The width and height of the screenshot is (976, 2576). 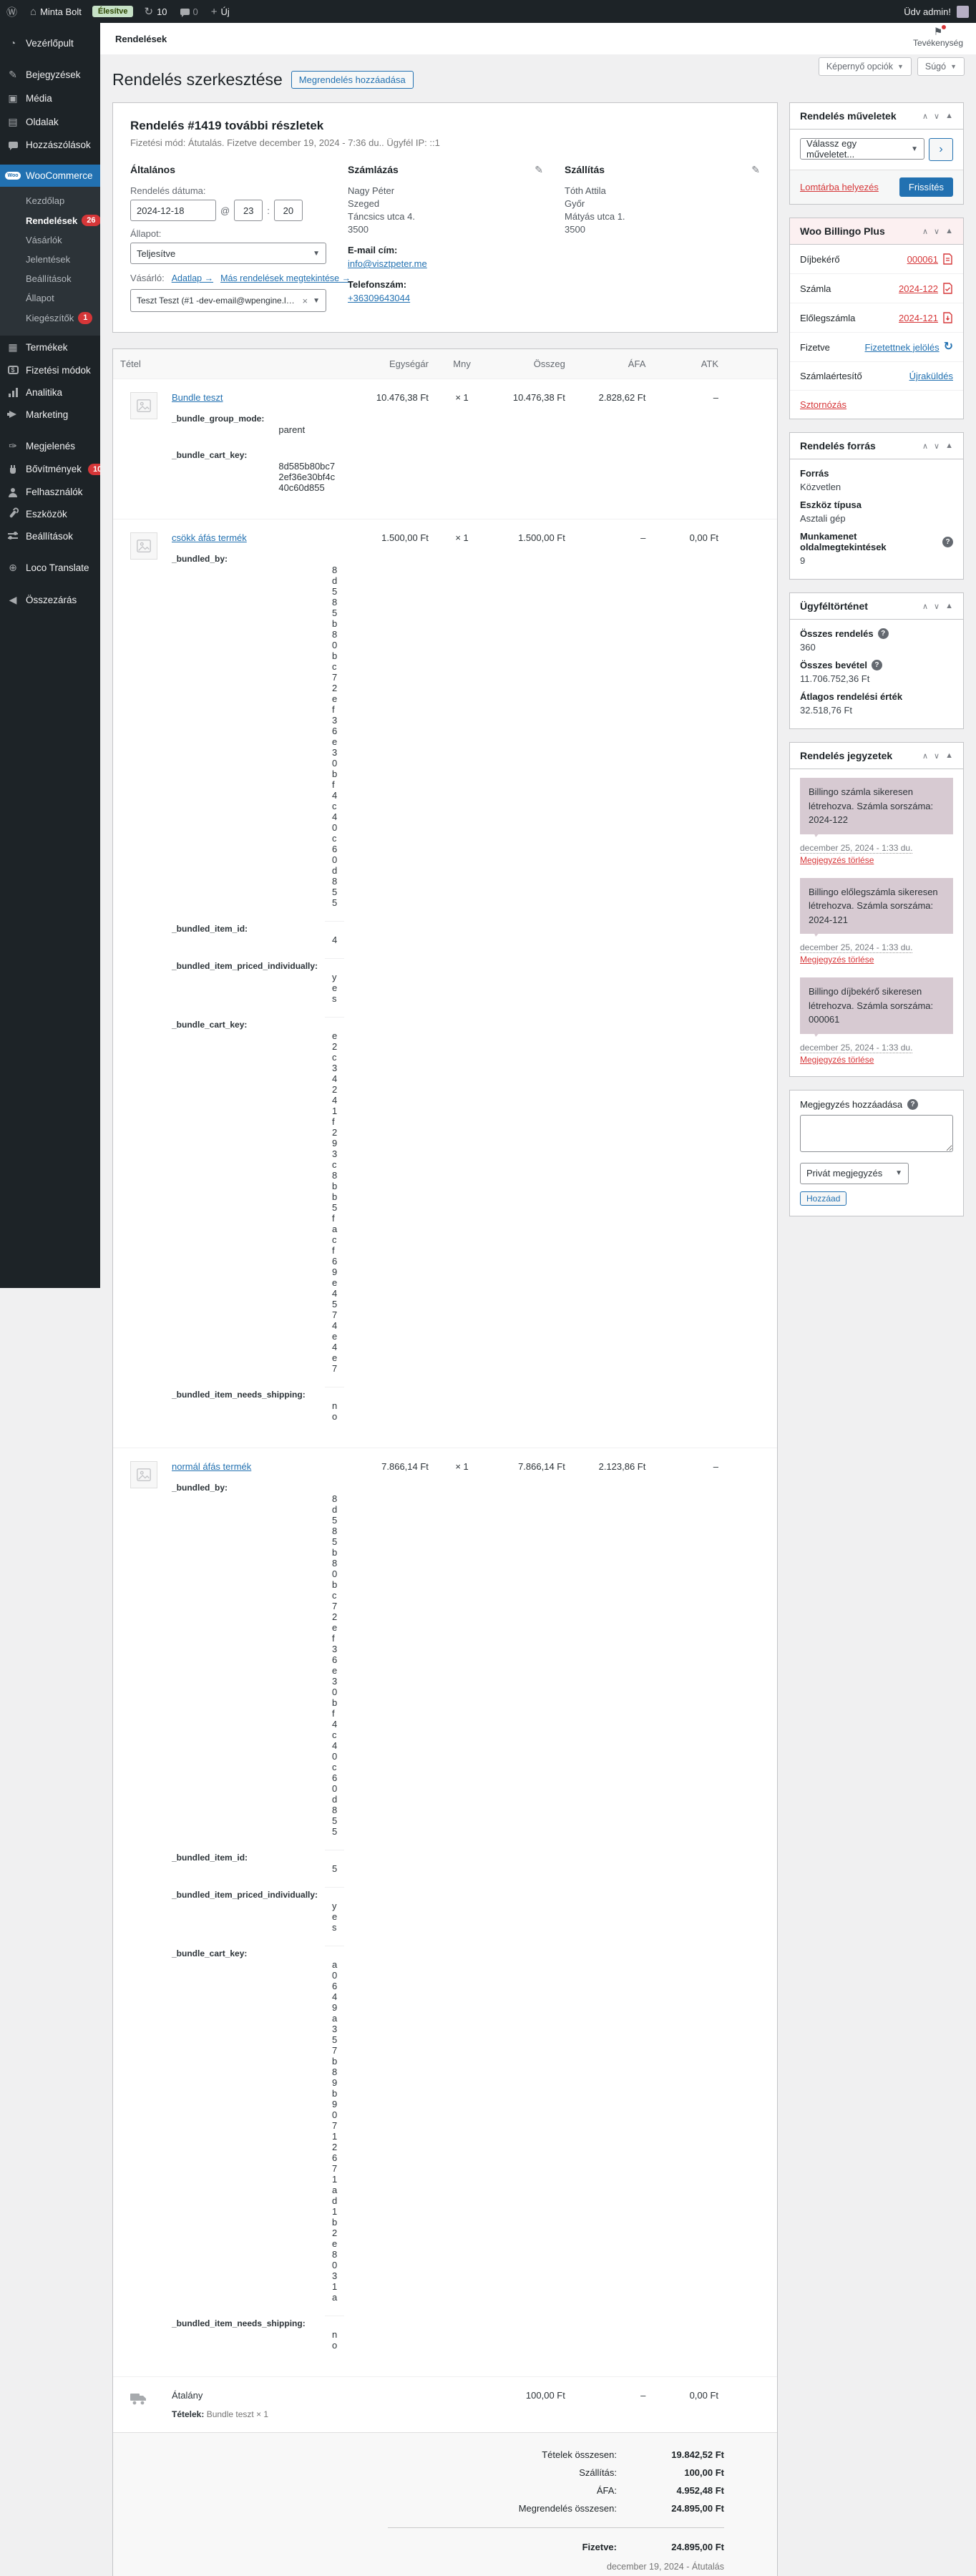 What do you see at coordinates (192, 278) in the screenshot?
I see `customer-profile-link: Adatlap →` at bounding box center [192, 278].